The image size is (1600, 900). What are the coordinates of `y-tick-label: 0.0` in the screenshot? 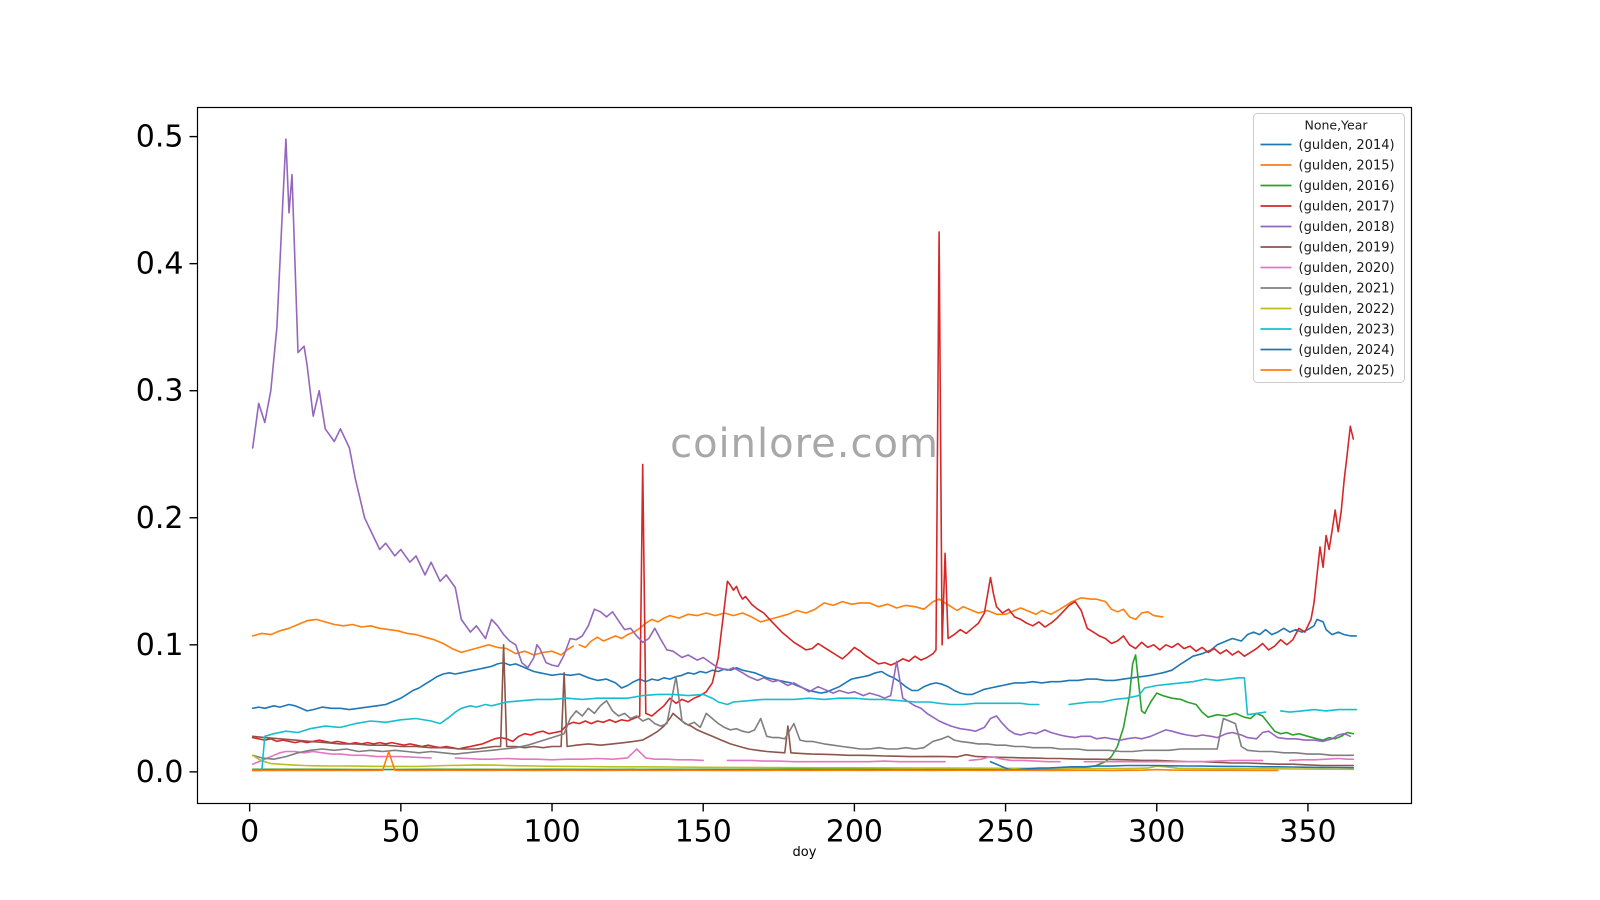 It's located at (160, 772).